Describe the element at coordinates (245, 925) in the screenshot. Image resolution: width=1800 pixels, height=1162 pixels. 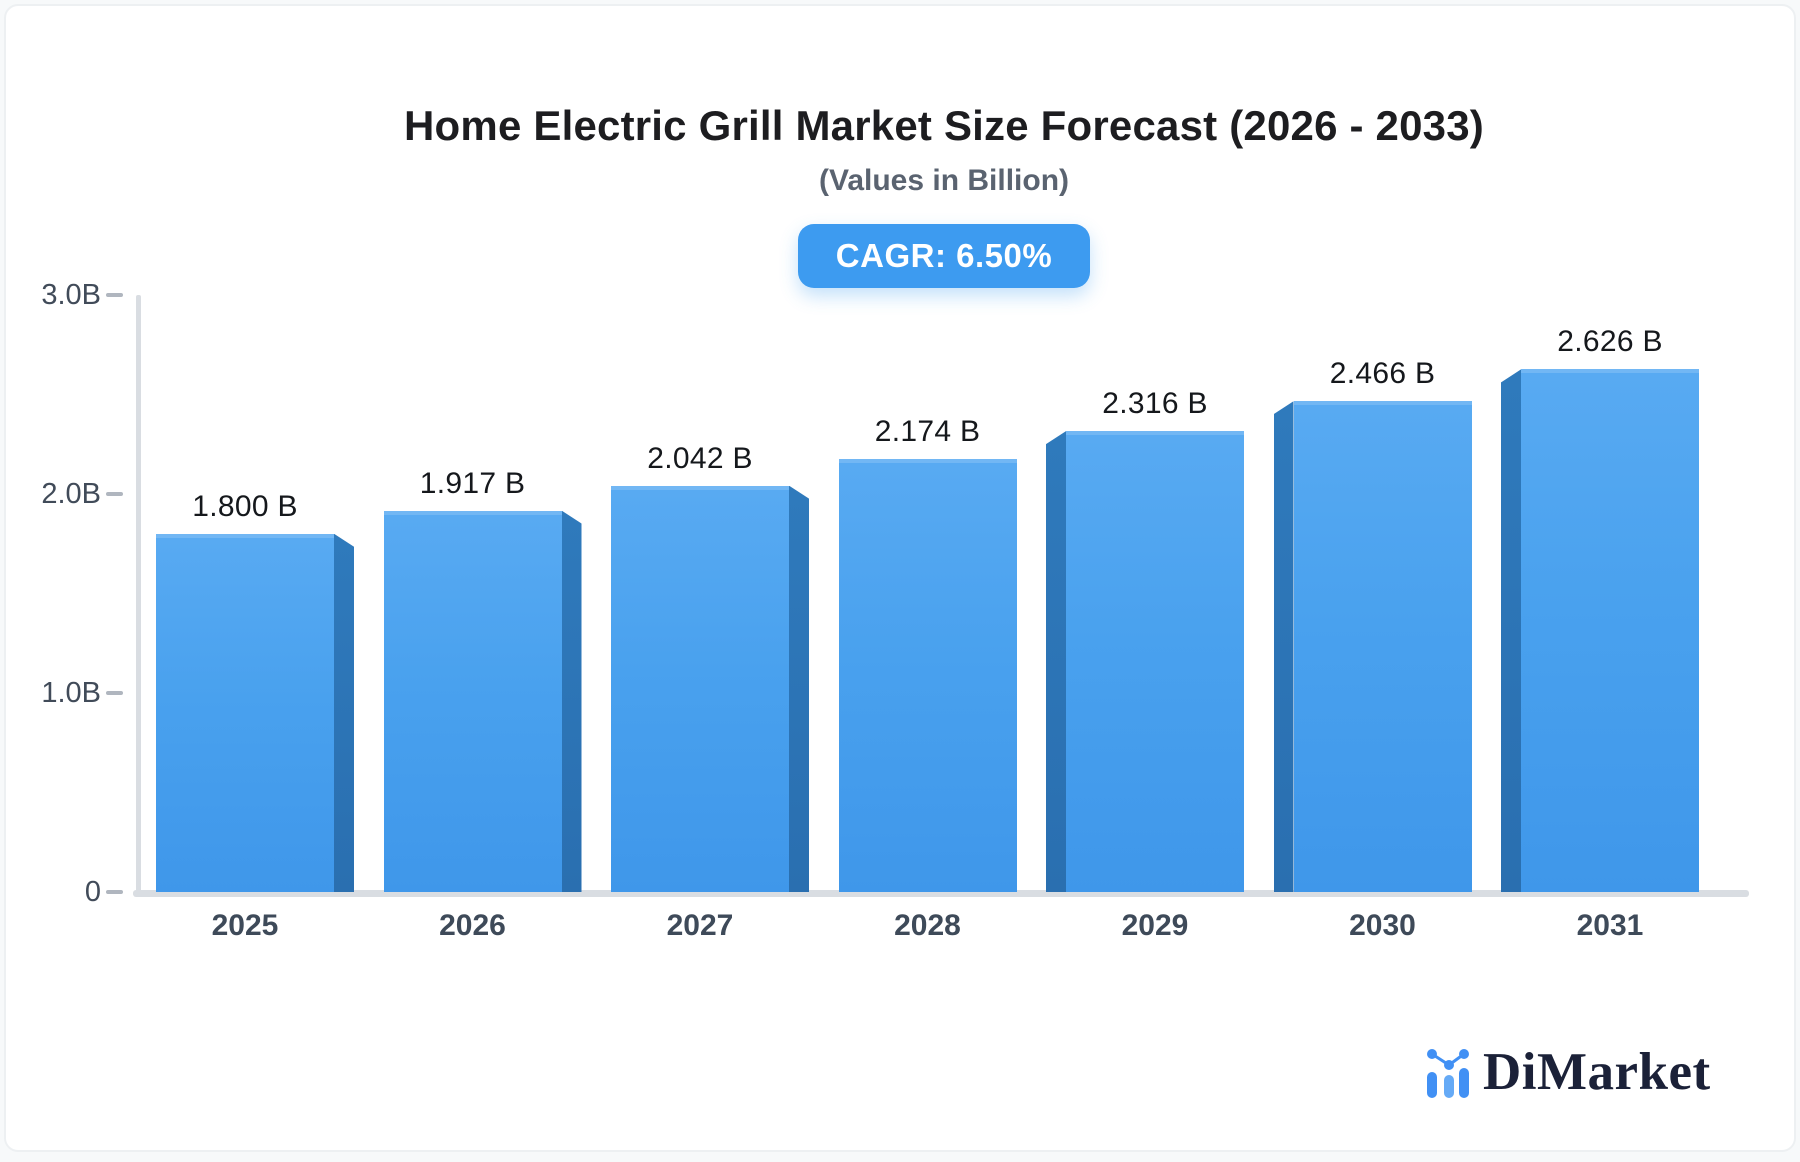
I see `x-tick-label-2025: 2025` at that location.